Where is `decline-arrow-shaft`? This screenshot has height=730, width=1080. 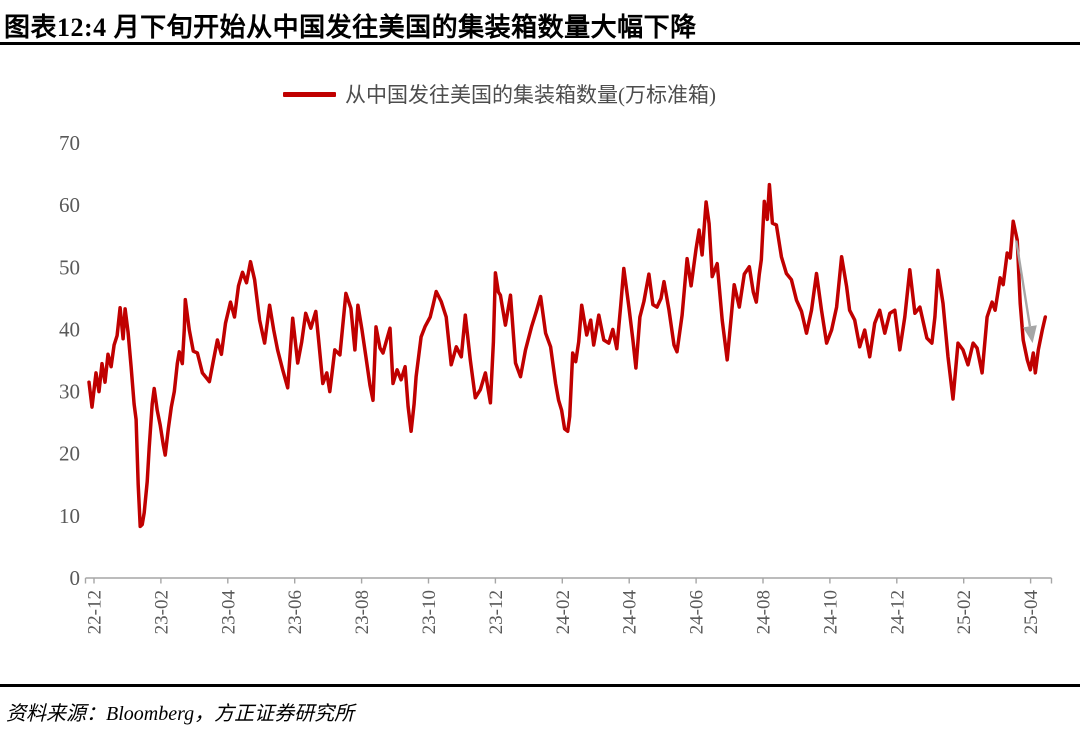 decline-arrow-shaft is located at coordinates (1023, 283).